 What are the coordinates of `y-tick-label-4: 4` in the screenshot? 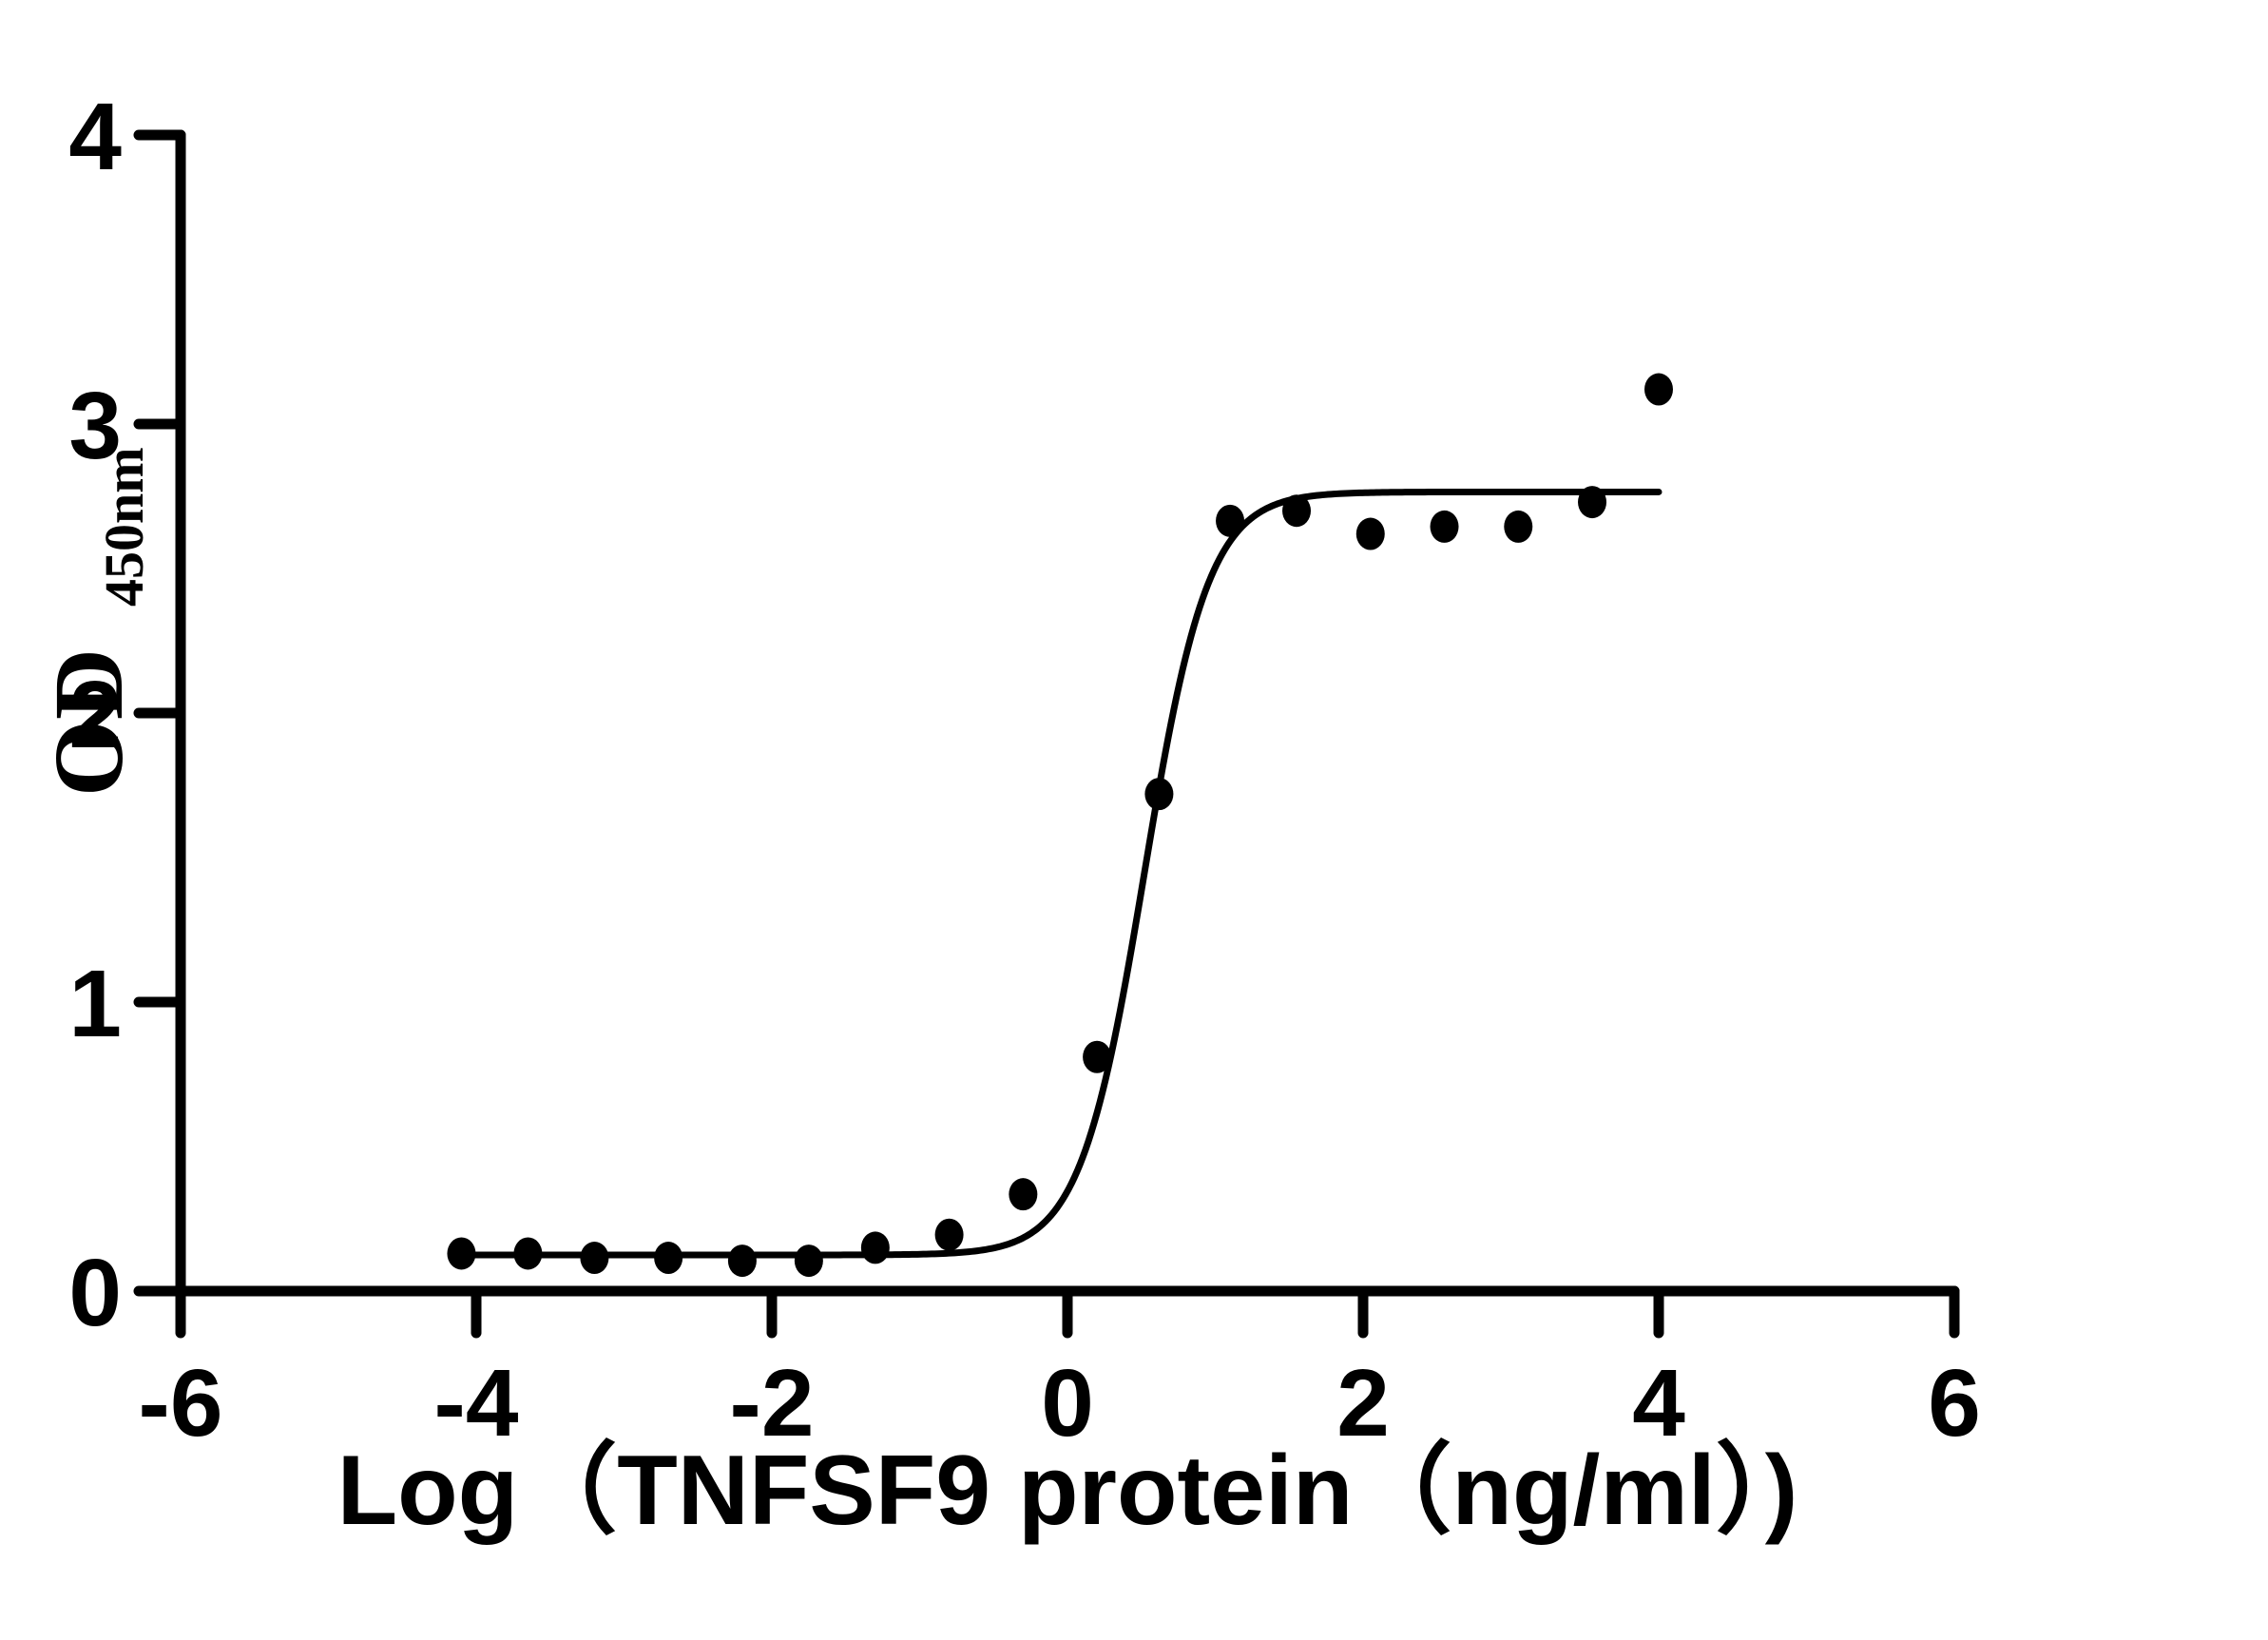 It's located at (95, 137).